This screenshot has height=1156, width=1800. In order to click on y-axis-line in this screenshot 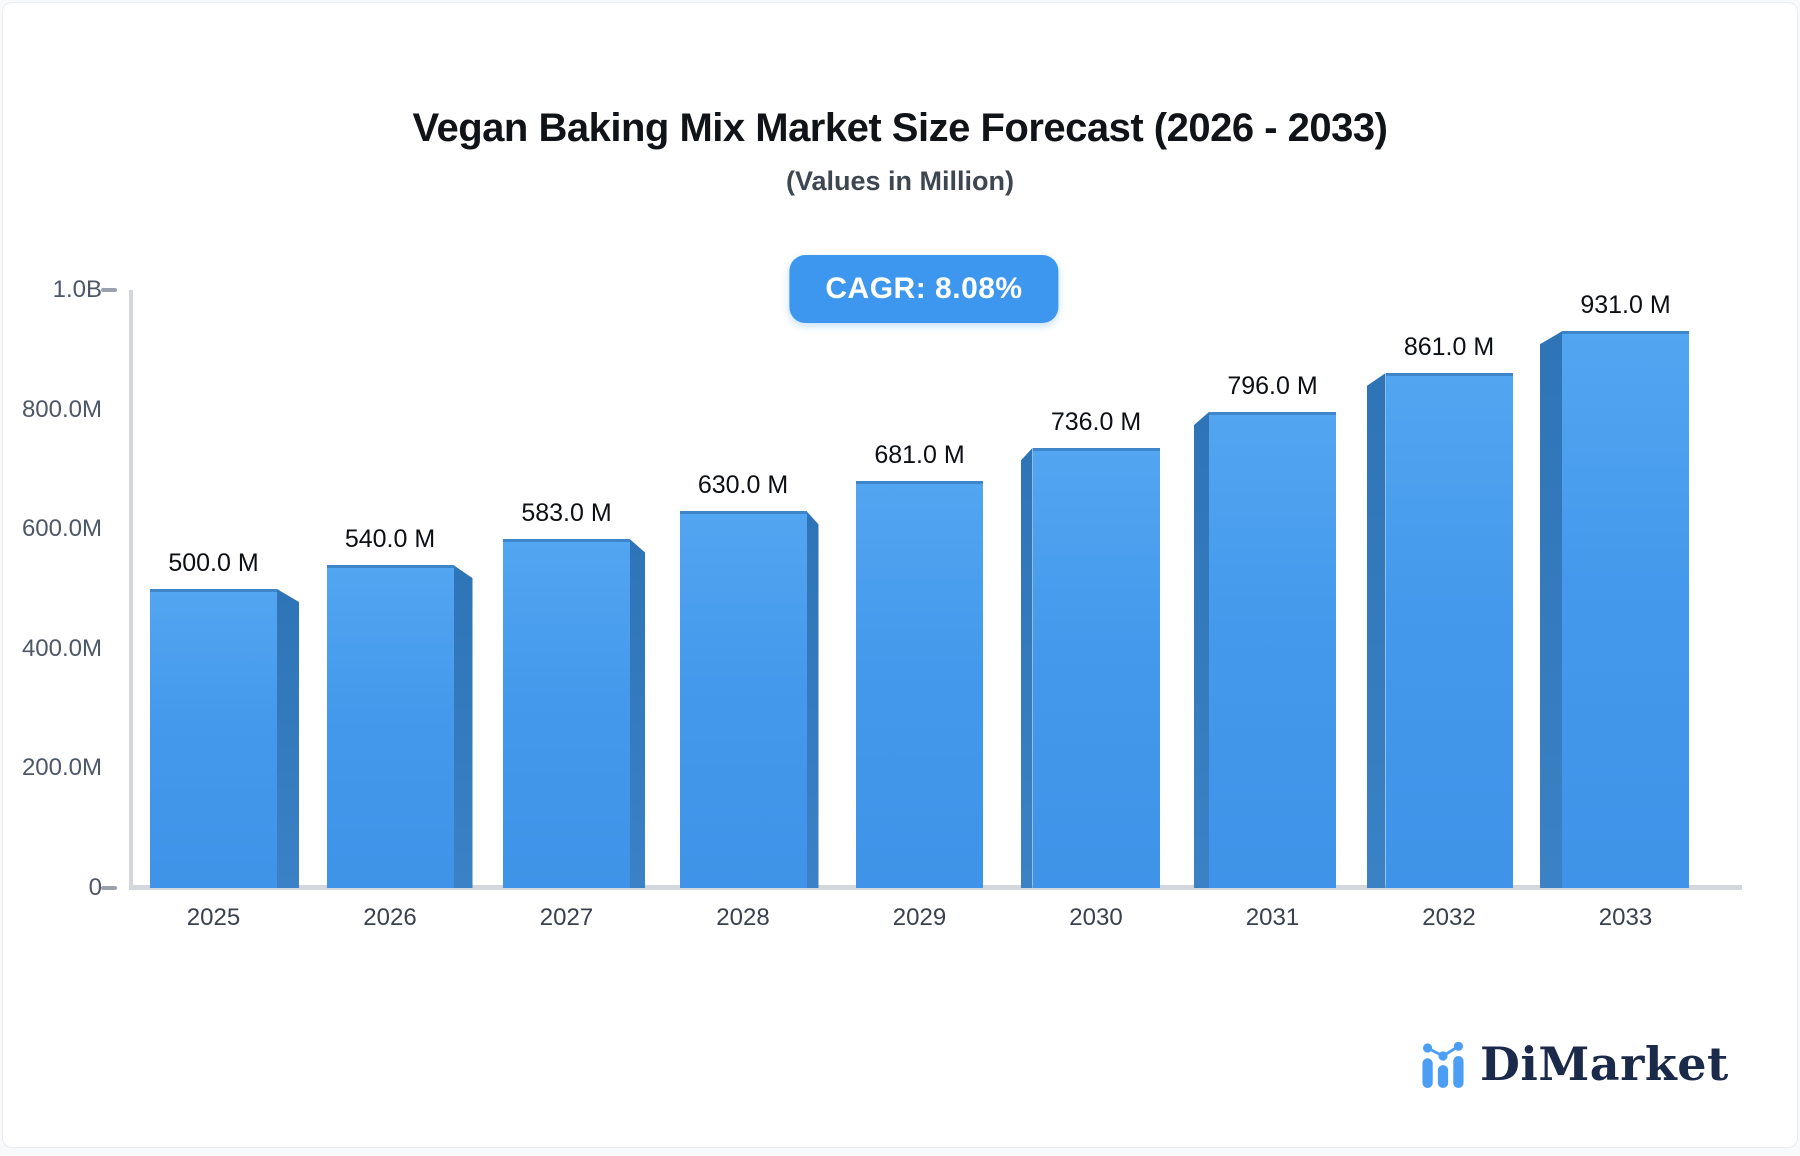, I will do `click(131, 589)`.